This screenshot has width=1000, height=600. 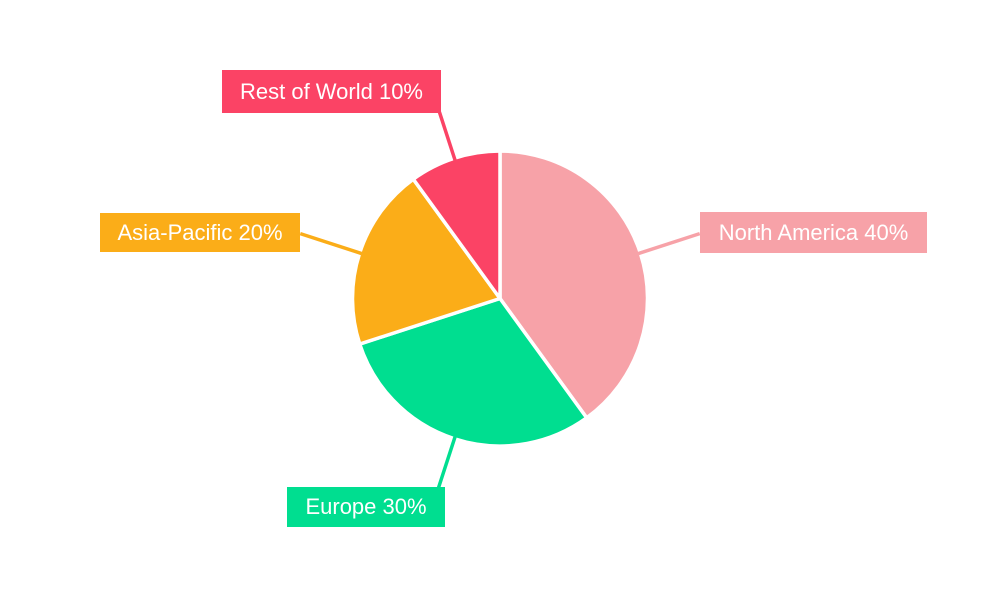 I want to click on pie-label-rest-of-world: Rest of World 10%, so click(x=331, y=91).